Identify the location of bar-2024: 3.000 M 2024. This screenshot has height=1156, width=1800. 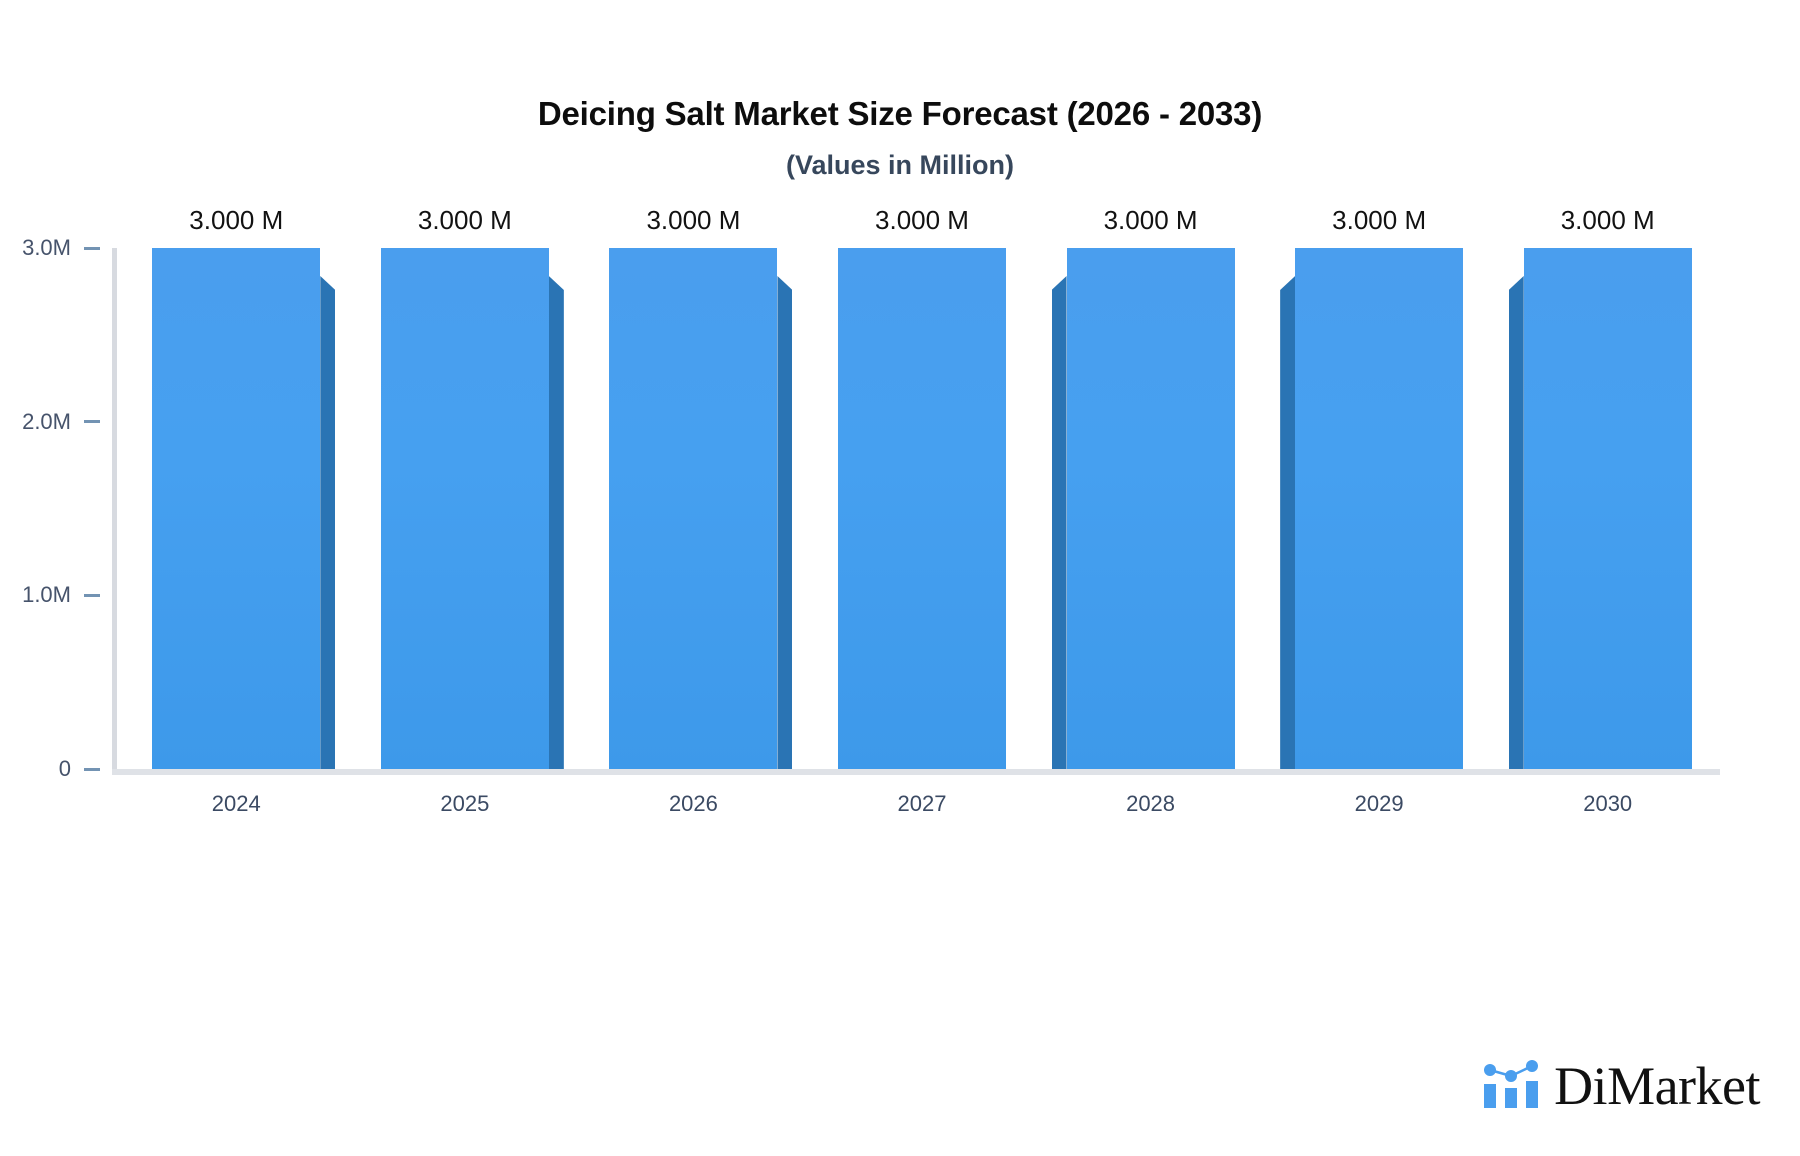
(244, 510).